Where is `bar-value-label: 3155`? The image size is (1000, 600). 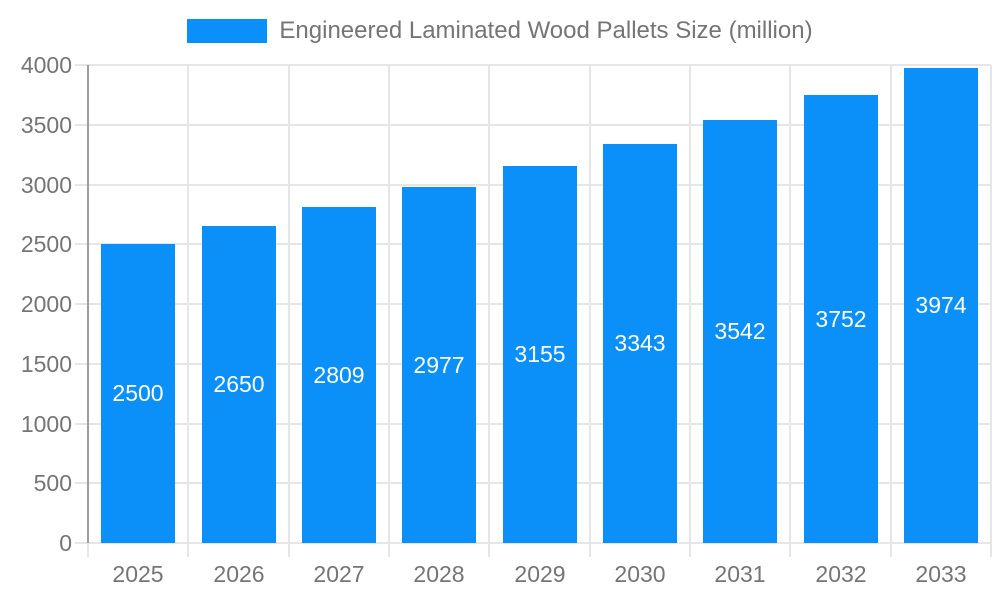
bar-value-label: 3155 is located at coordinates (540, 354).